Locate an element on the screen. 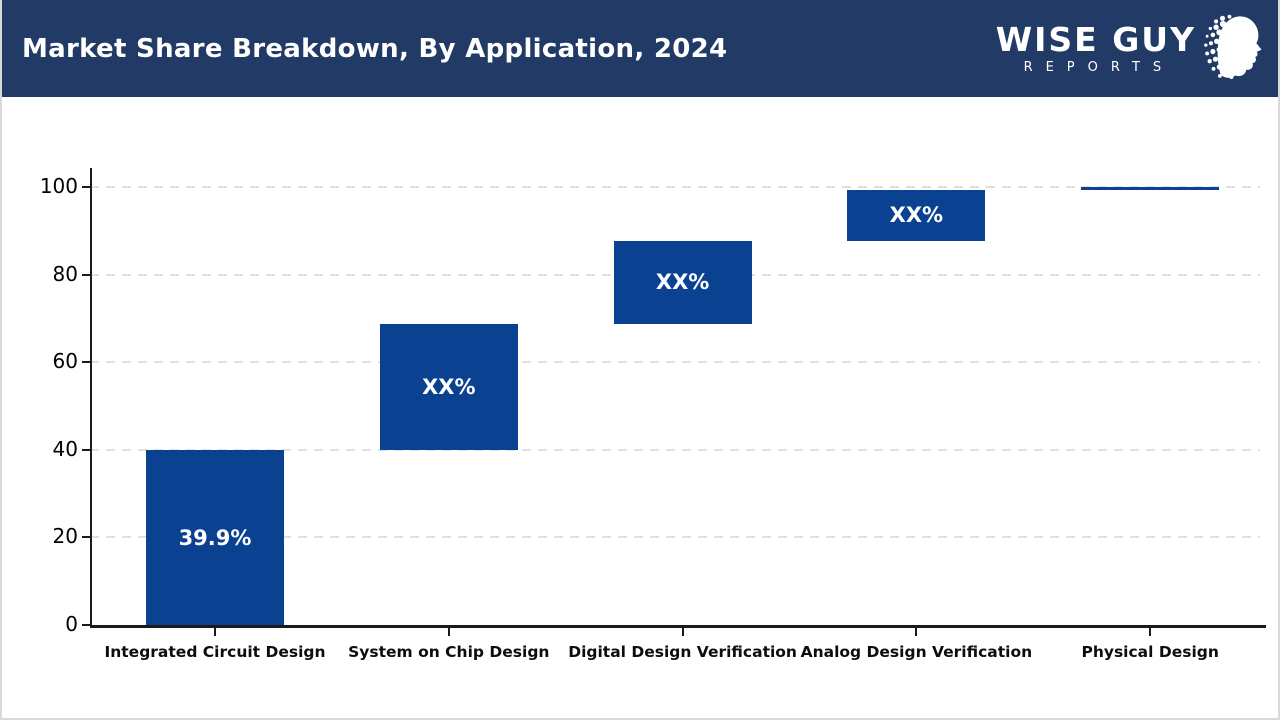 The width and height of the screenshot is (1280, 720). y-tick-label: 40 is located at coordinates (65, 448).